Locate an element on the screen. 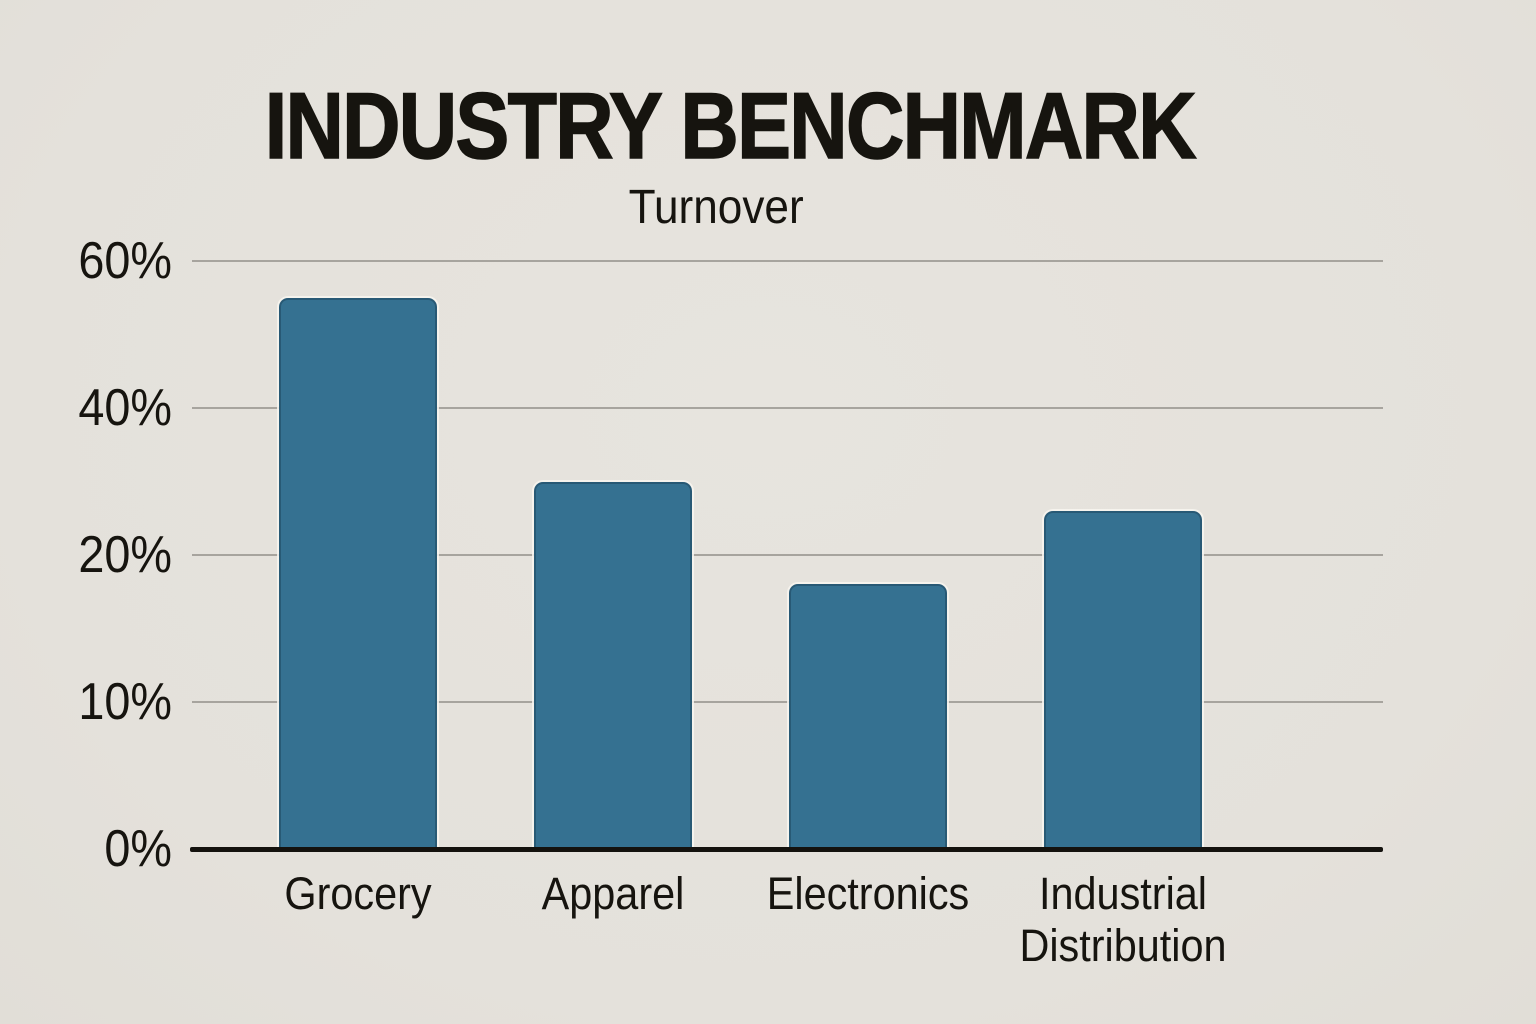  x-axis-line is located at coordinates (786, 849).